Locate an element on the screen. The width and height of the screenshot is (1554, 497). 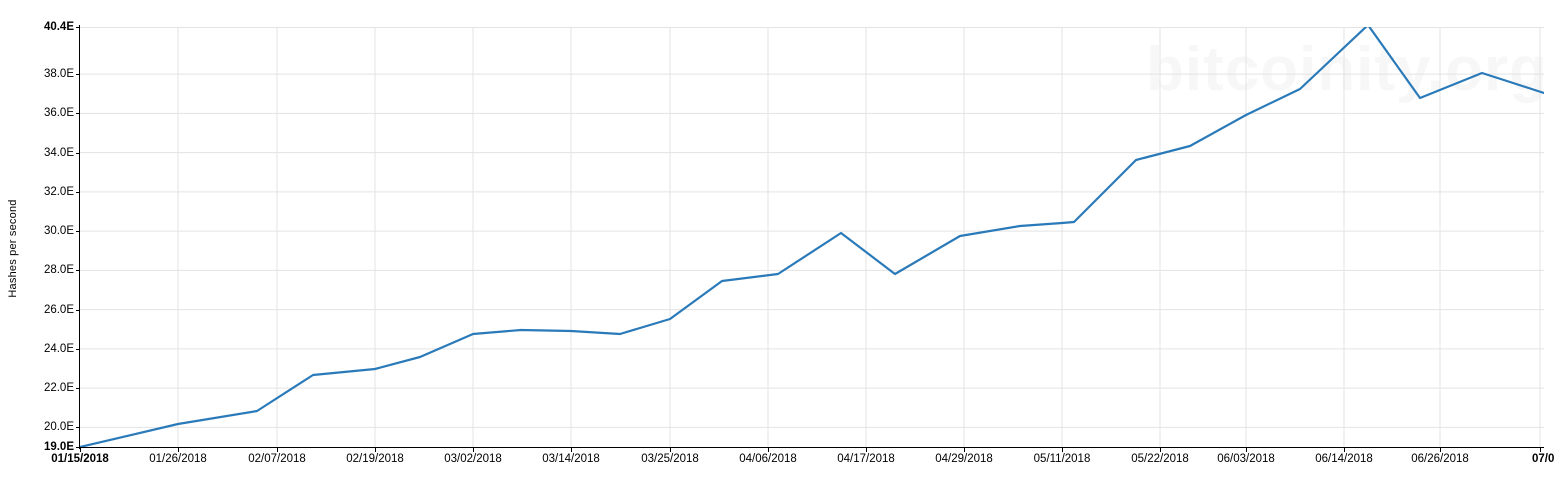
x-tick-label: 05/11/2018 is located at coordinates (1062, 459).